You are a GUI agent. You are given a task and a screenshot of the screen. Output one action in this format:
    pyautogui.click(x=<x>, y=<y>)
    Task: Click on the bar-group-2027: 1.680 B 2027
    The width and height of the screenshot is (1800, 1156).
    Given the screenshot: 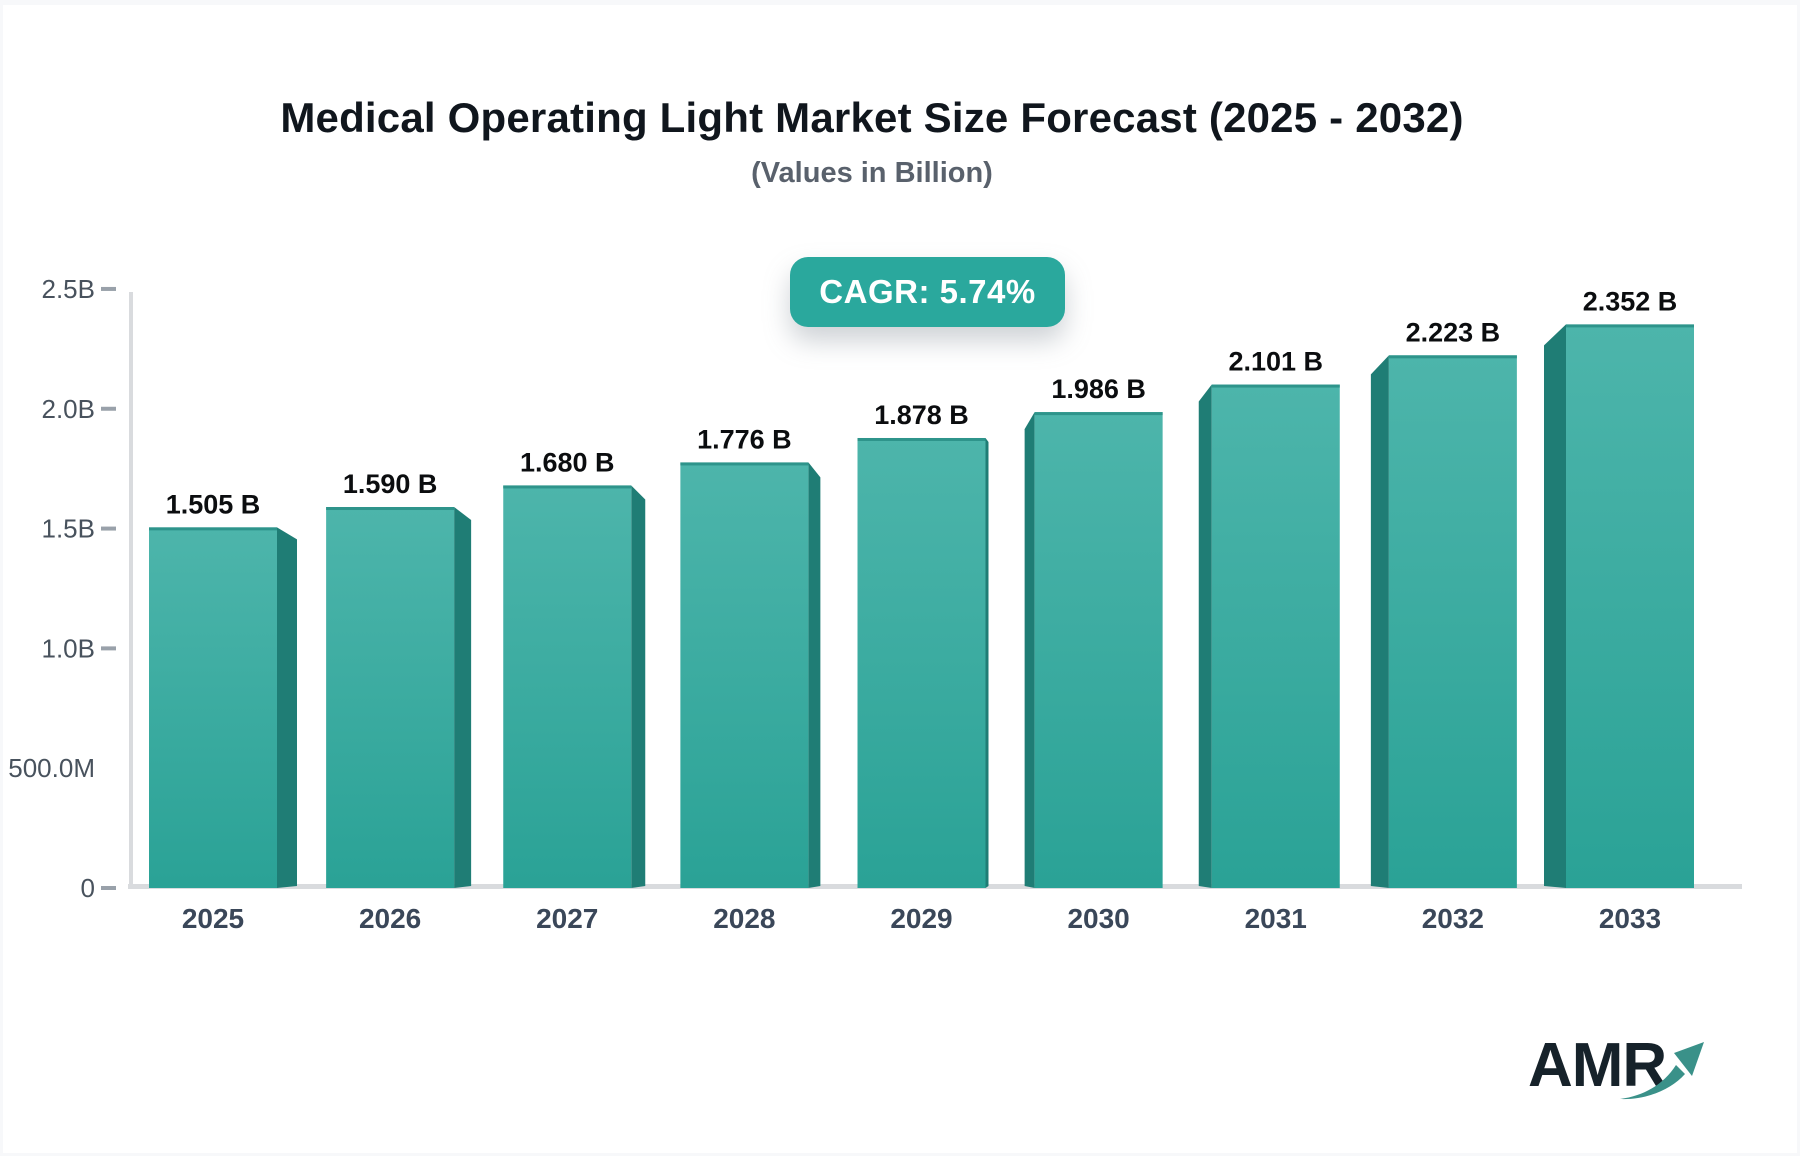 What is the action you would take?
    pyautogui.click(x=574, y=690)
    